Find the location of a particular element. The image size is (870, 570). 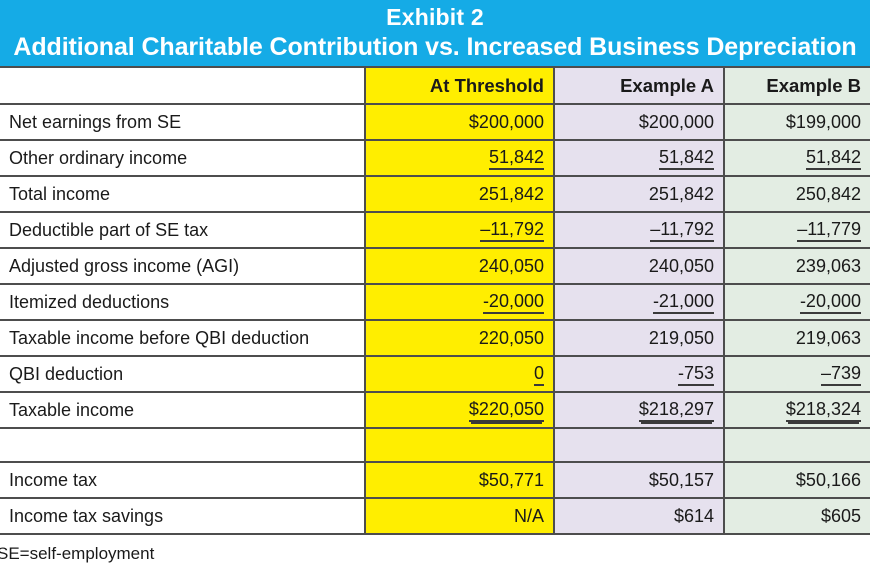

cell-at-threshold: $220,050 is located at coordinates (459, 410).